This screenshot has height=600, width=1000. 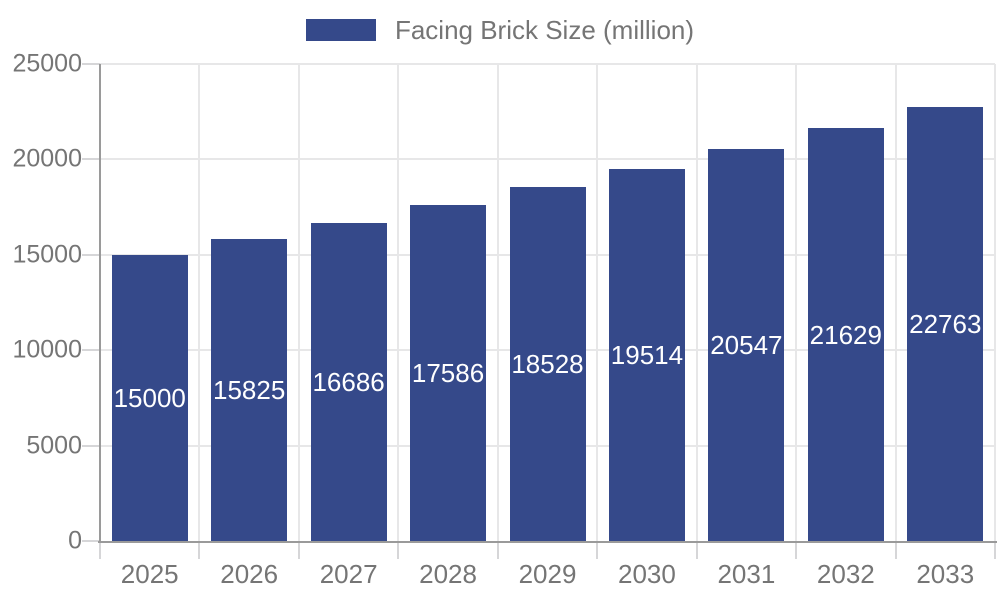 I want to click on legend-swatch, so click(x=340, y=30).